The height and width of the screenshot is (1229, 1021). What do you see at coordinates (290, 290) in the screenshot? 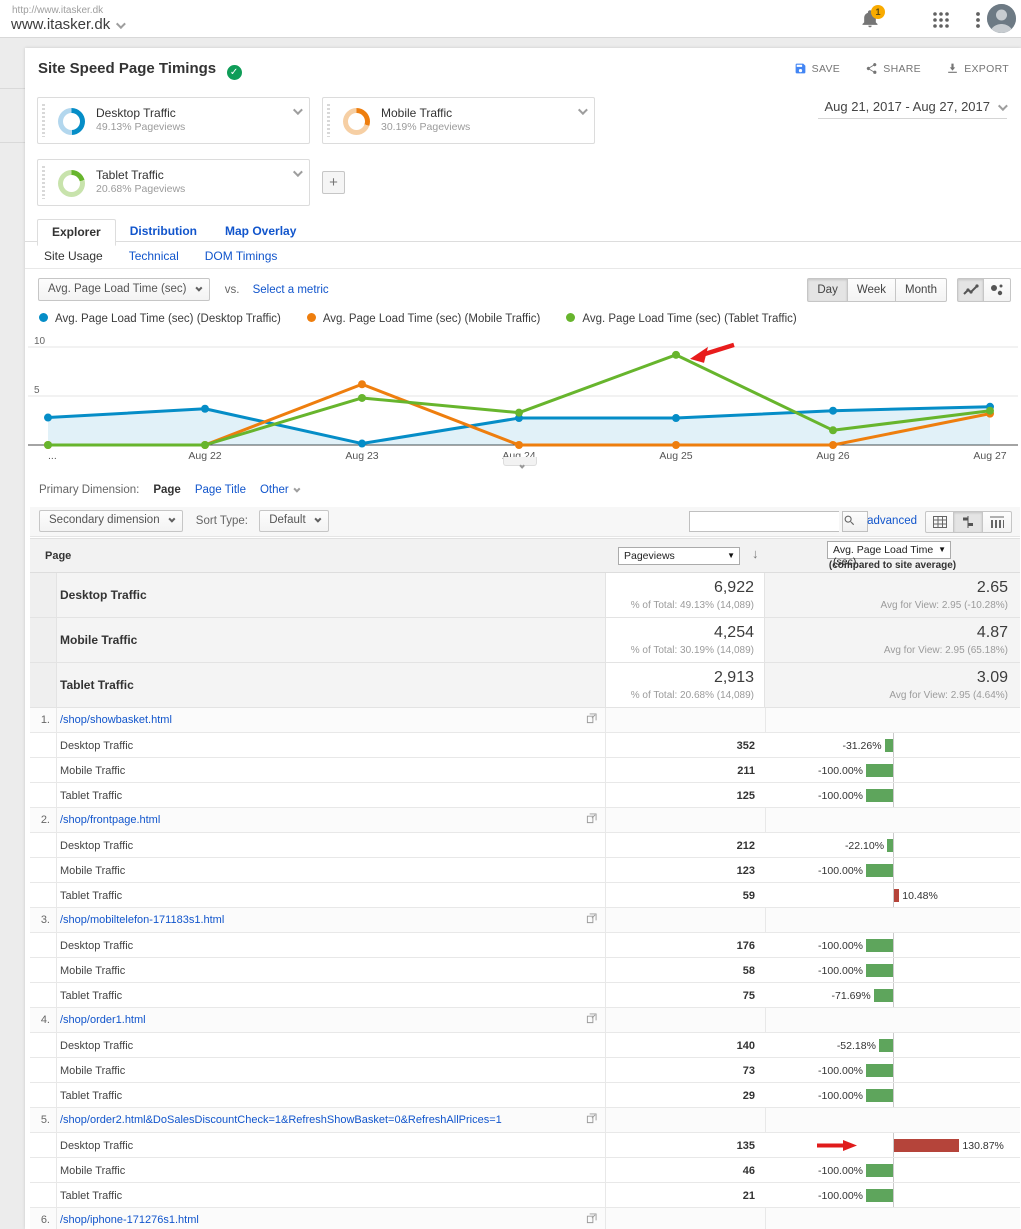
I see `select-metric-link: Select a metric` at bounding box center [290, 290].